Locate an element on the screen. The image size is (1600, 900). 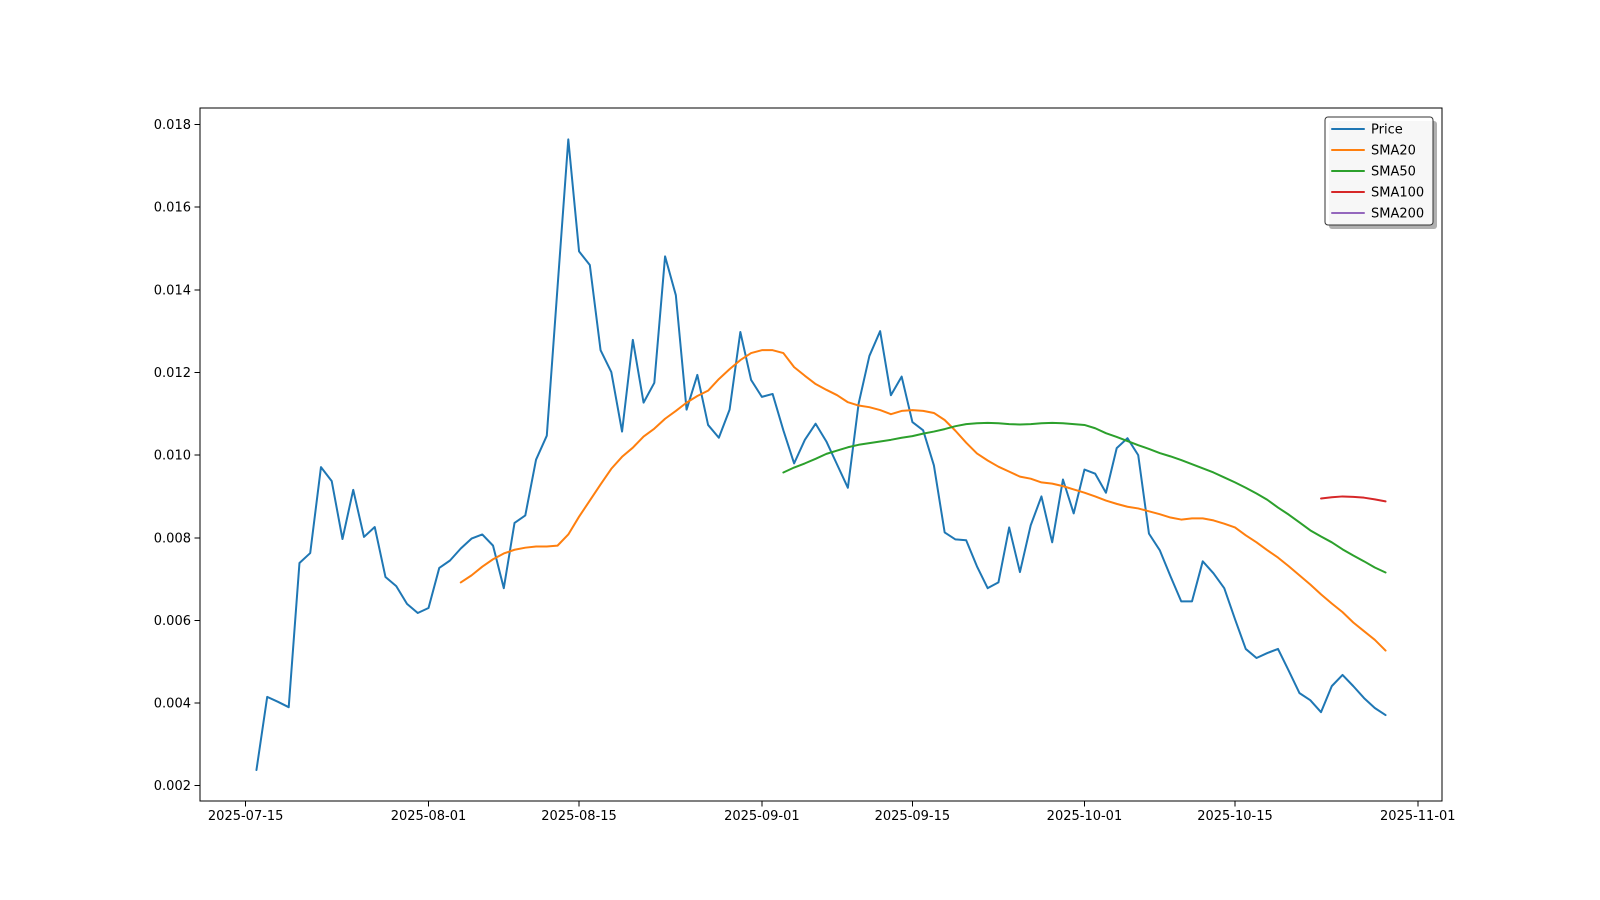
x-tick-label: 2025-07-15 is located at coordinates (246, 816).